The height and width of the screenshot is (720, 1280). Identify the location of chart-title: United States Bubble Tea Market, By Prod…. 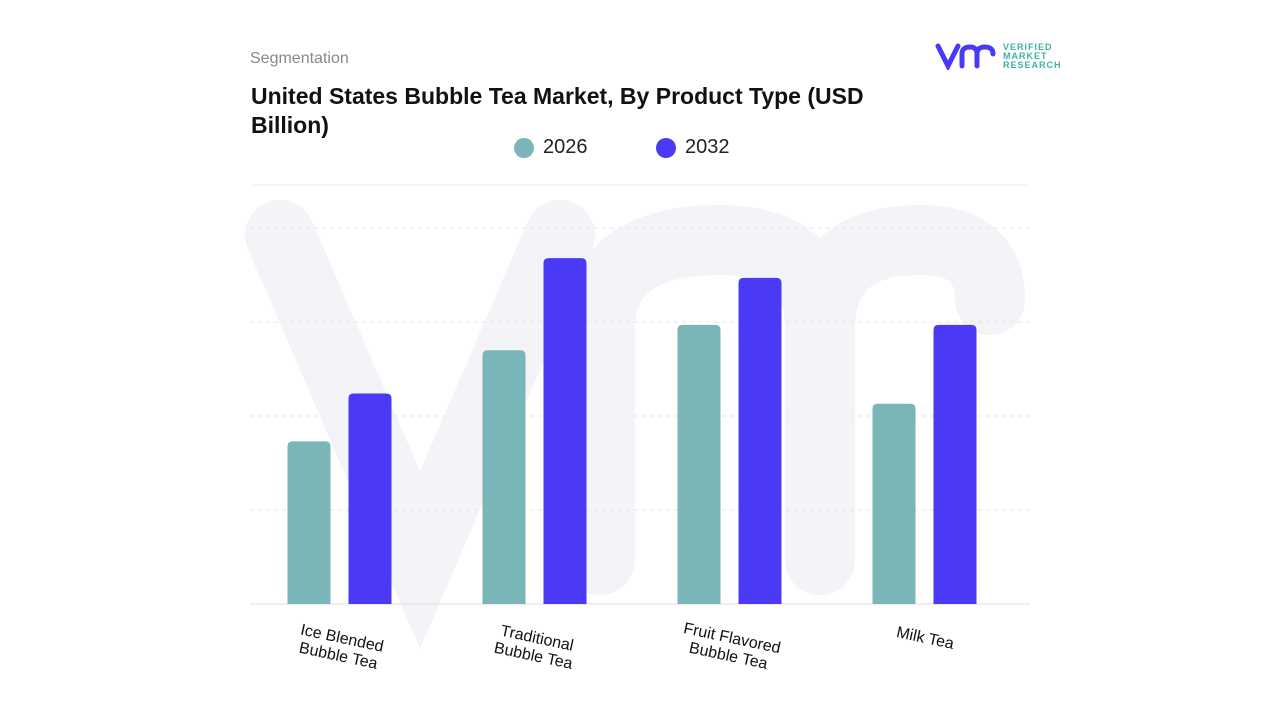
(557, 110).